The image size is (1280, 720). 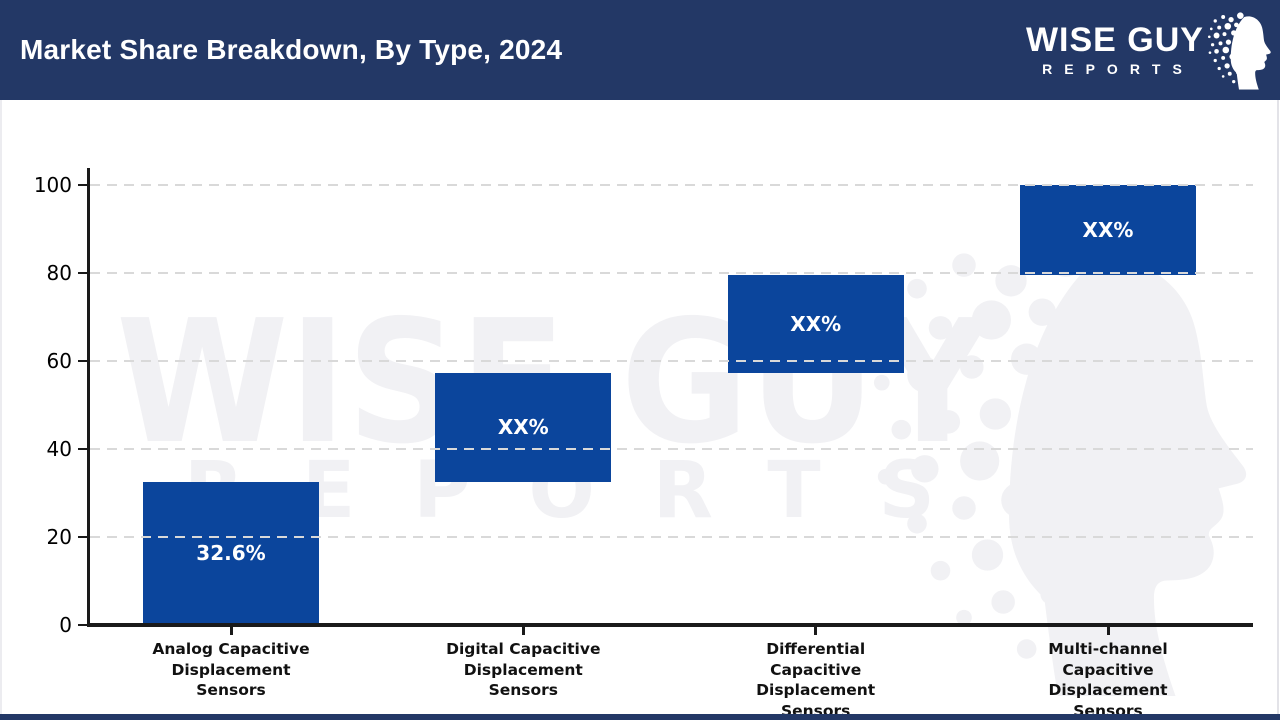 I want to click on bar-differential: XX%, so click(x=815, y=323).